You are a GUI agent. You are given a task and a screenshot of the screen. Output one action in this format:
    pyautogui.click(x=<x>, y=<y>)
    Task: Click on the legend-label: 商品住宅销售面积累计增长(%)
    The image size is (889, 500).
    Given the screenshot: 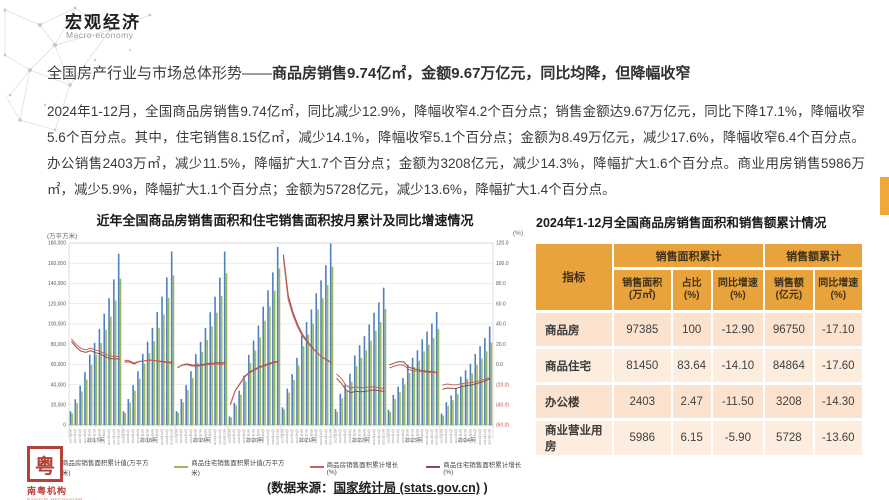 What is the action you would take?
    pyautogui.click(x=482, y=468)
    